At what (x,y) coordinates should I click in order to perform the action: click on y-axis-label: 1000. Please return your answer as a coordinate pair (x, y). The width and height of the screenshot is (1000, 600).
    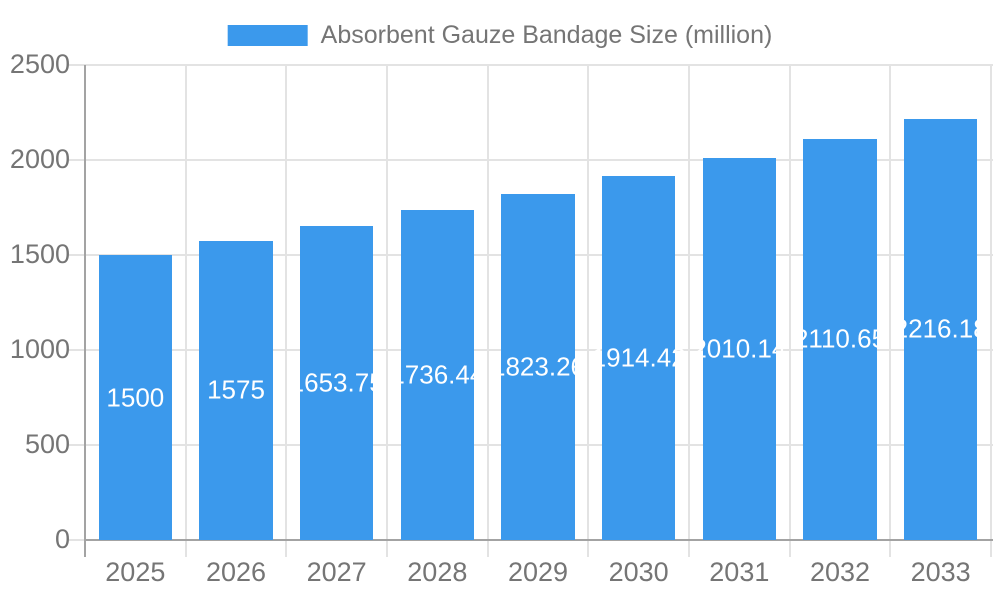
    Looking at the image, I should click on (39, 348).